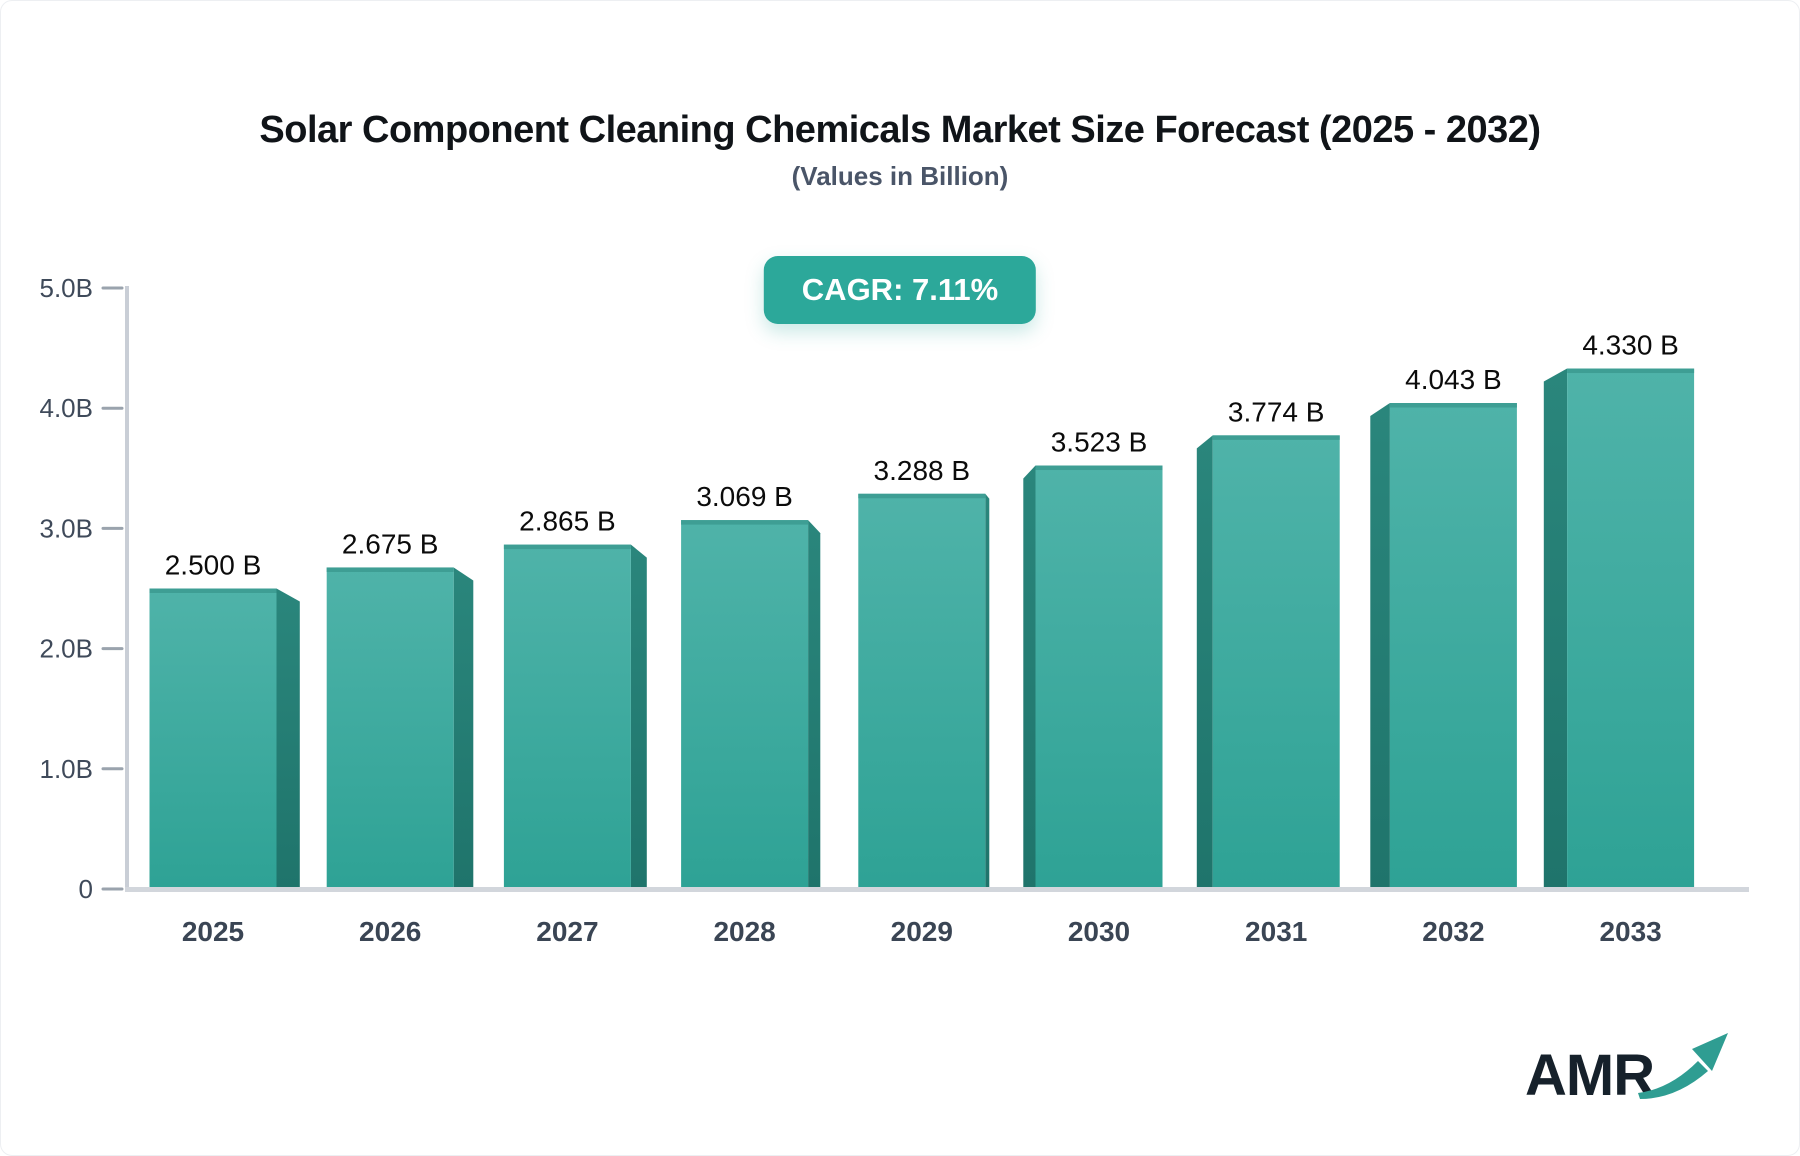  Describe the element at coordinates (390, 543) in the screenshot. I see `bar-value-label: 2.675 B` at that location.